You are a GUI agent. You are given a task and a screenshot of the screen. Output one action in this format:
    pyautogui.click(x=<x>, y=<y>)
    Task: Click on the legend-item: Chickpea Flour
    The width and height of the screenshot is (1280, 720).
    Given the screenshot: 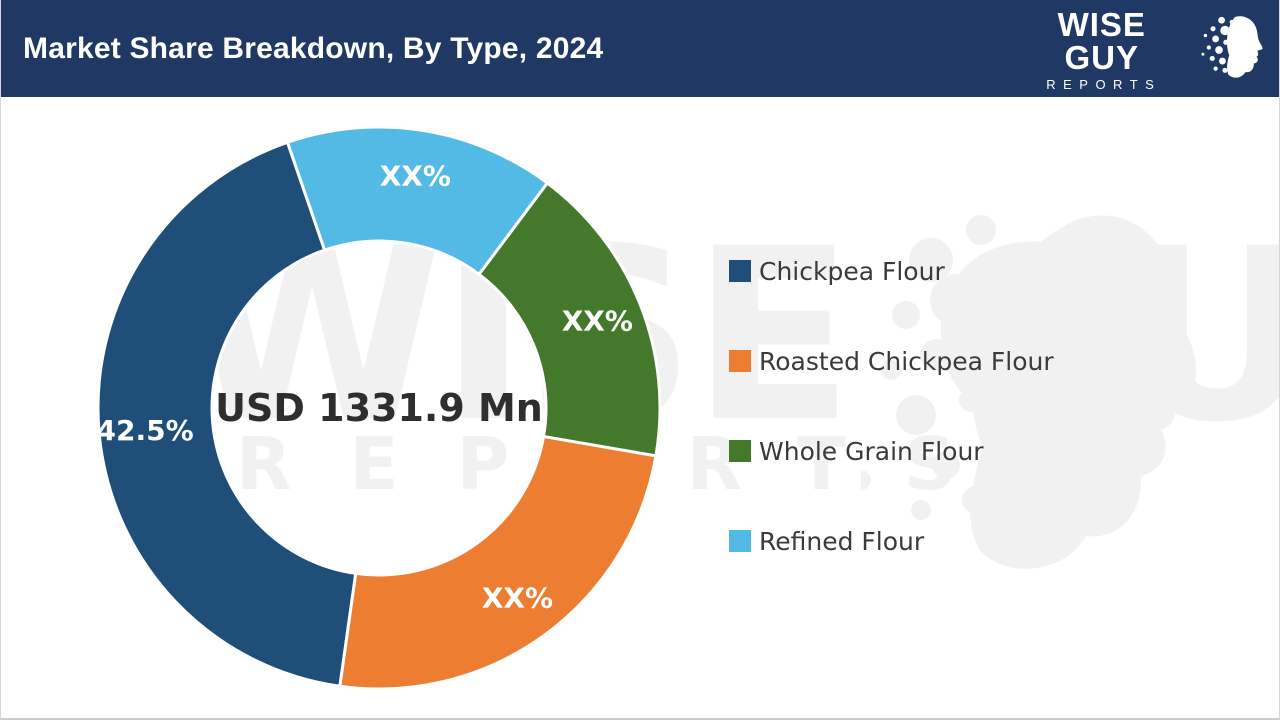 What is the action you would take?
    pyautogui.click(x=891, y=271)
    